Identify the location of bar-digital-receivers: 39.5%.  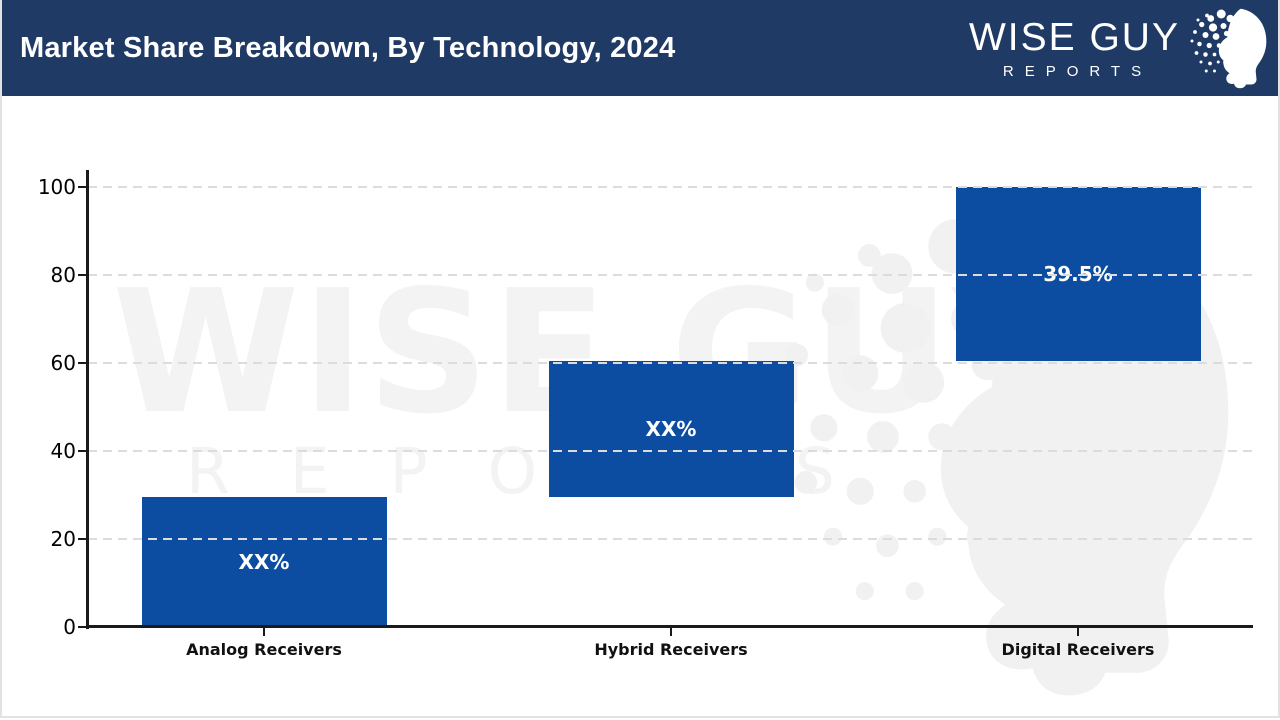
(1078, 274).